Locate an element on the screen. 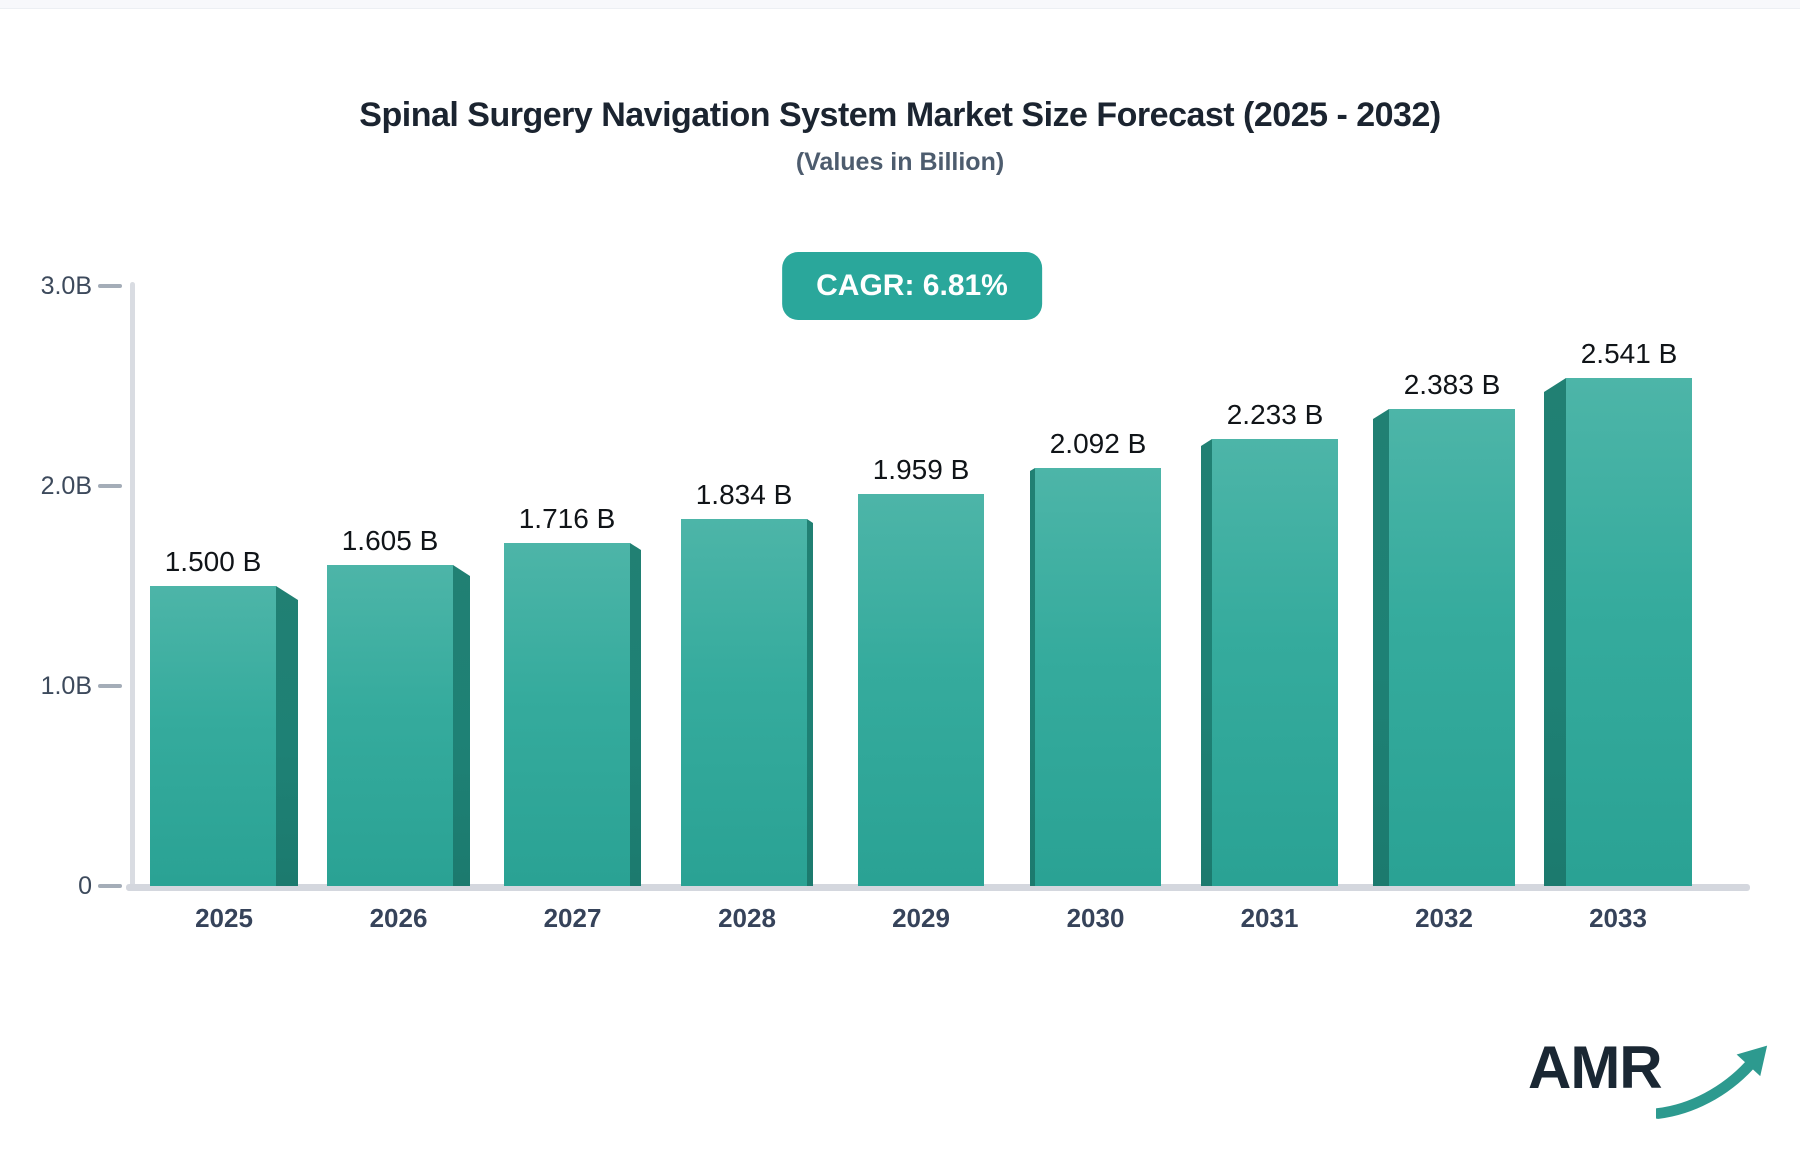 The width and height of the screenshot is (1800, 1156). bar-group-2033 is located at coordinates (1618, 632).